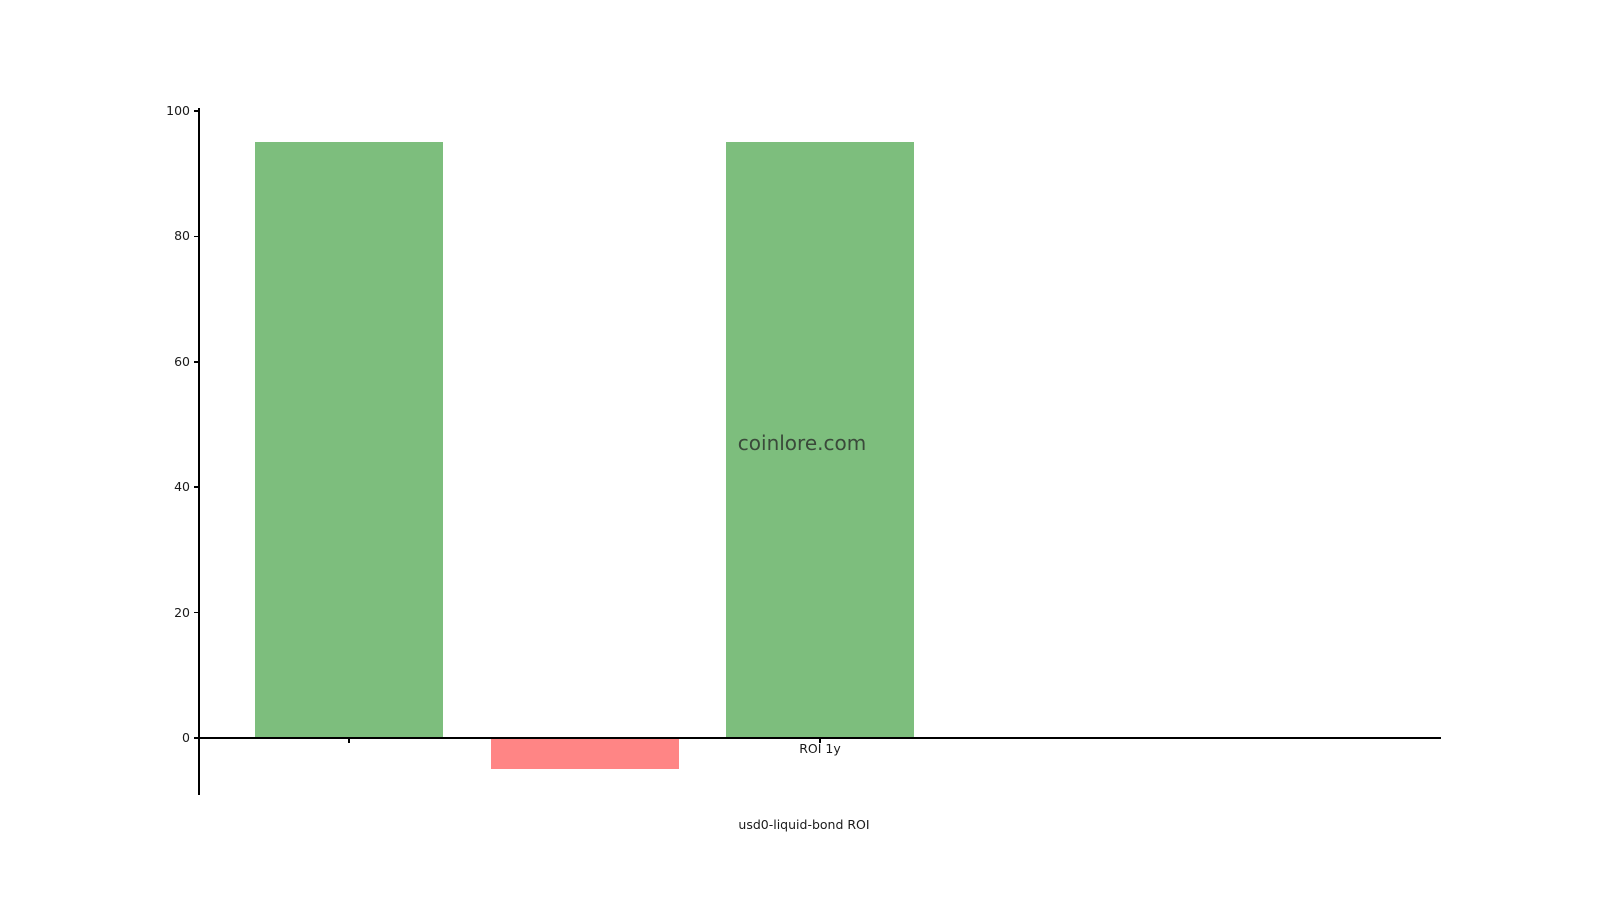 This screenshot has width=1600, height=900. I want to click on y-tick-label: 0, so click(186, 737).